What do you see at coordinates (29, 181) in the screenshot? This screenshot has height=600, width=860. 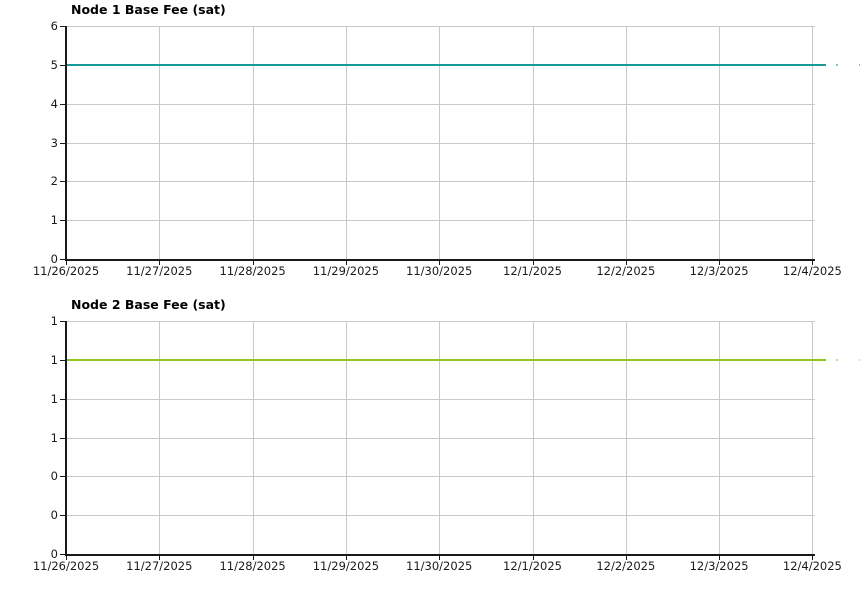 I see `y-axis-tick-label-wrap: 2` at bounding box center [29, 181].